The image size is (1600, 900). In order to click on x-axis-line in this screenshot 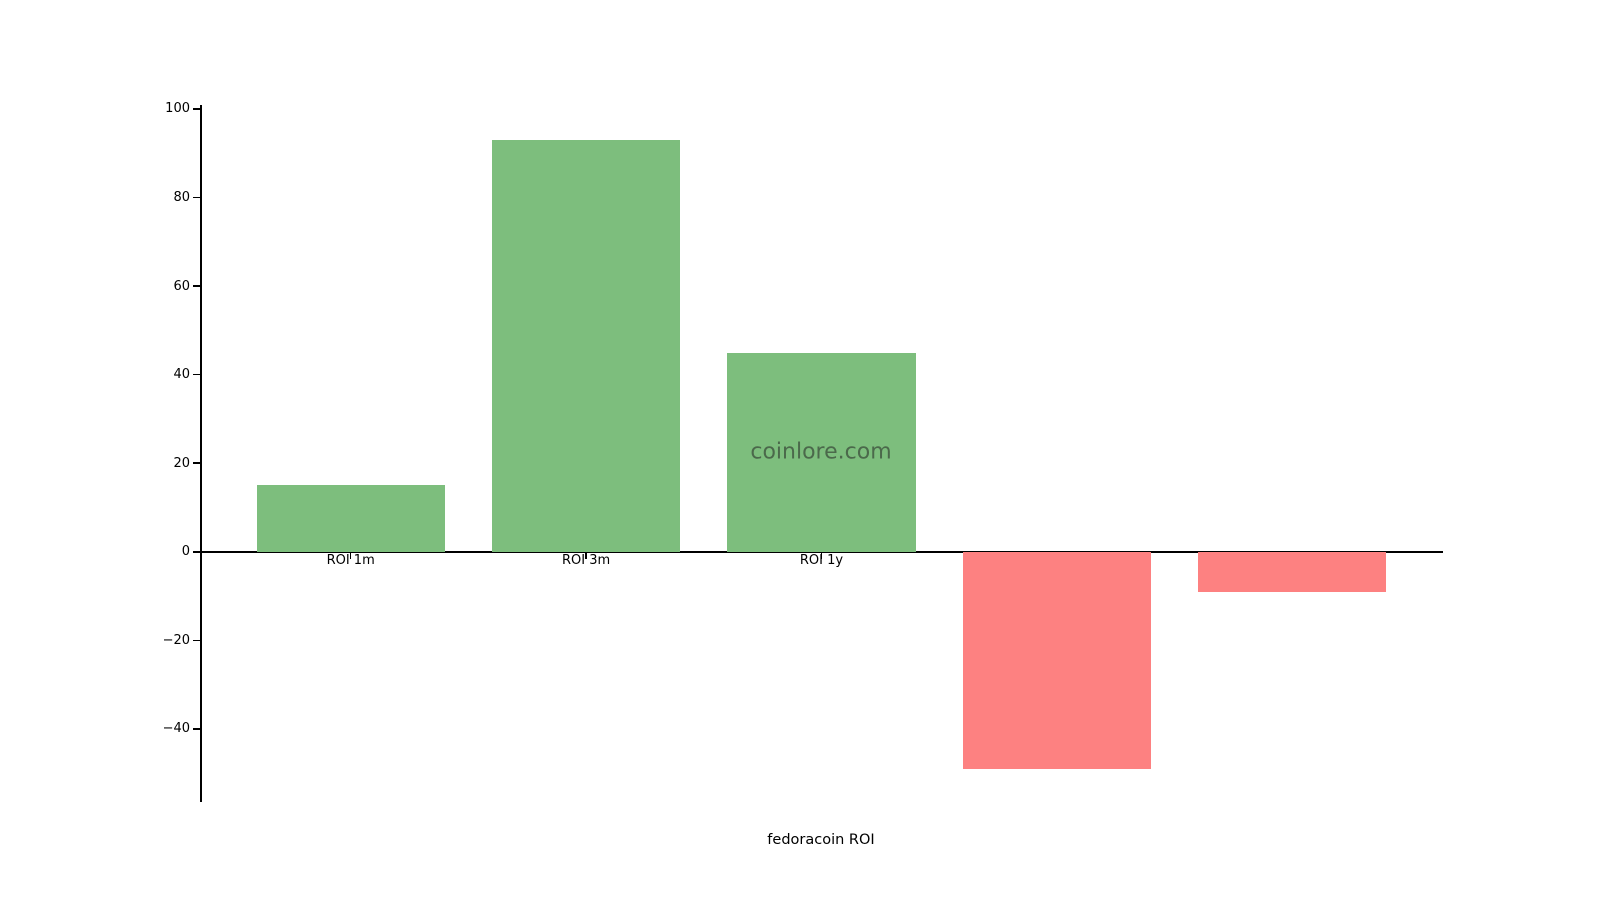, I will do `click(821, 552)`.